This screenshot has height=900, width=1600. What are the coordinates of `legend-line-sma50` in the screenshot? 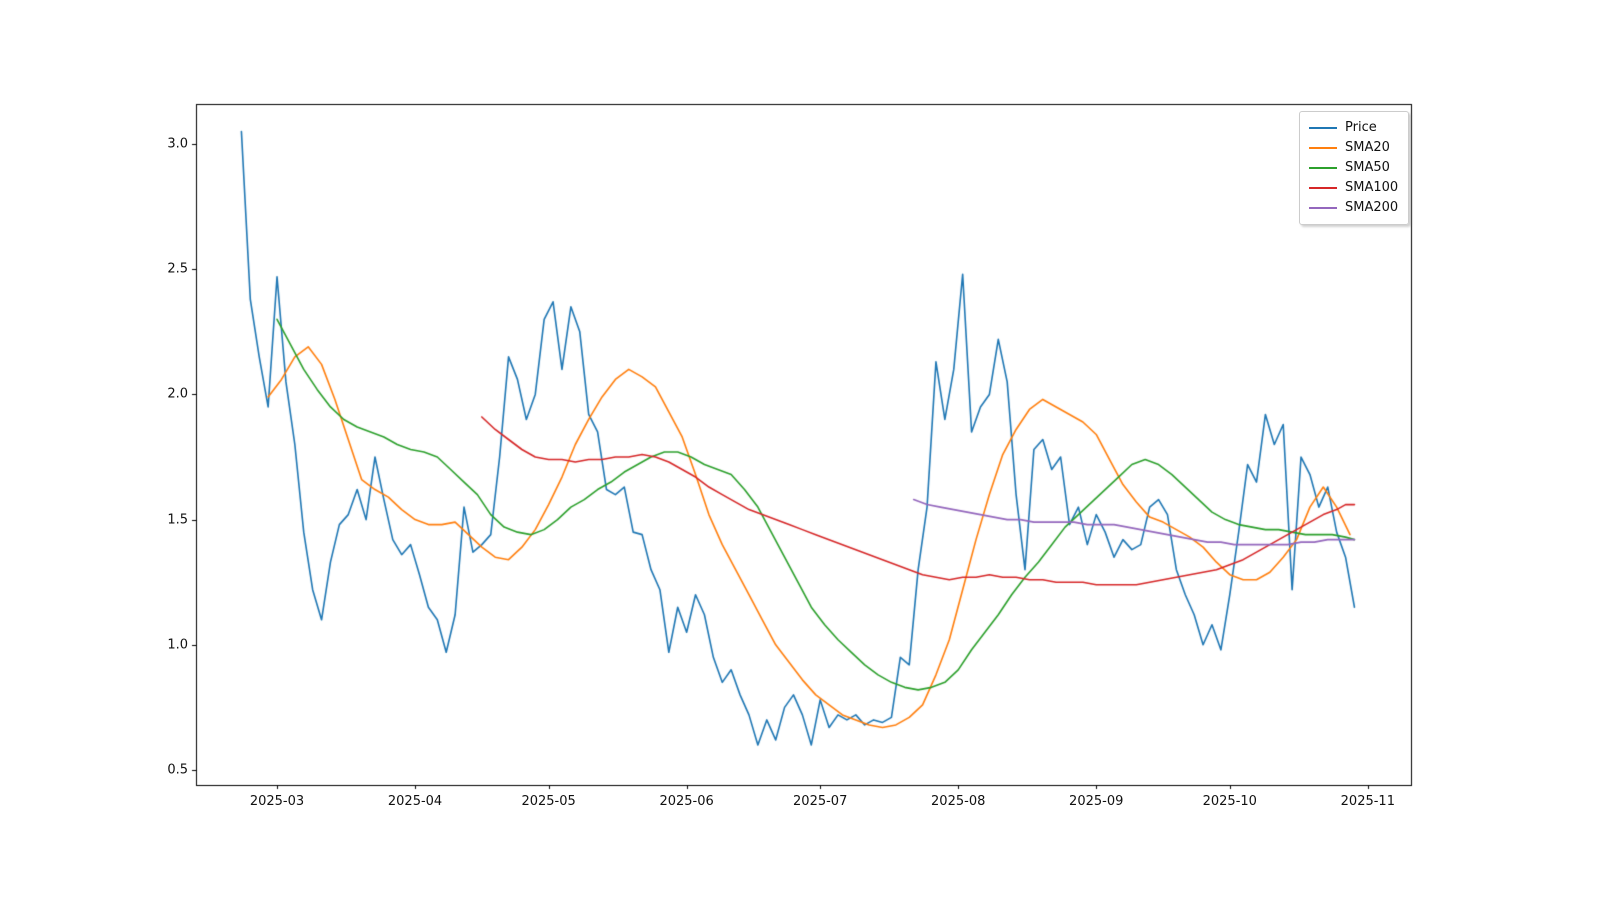 It's located at (1323, 168).